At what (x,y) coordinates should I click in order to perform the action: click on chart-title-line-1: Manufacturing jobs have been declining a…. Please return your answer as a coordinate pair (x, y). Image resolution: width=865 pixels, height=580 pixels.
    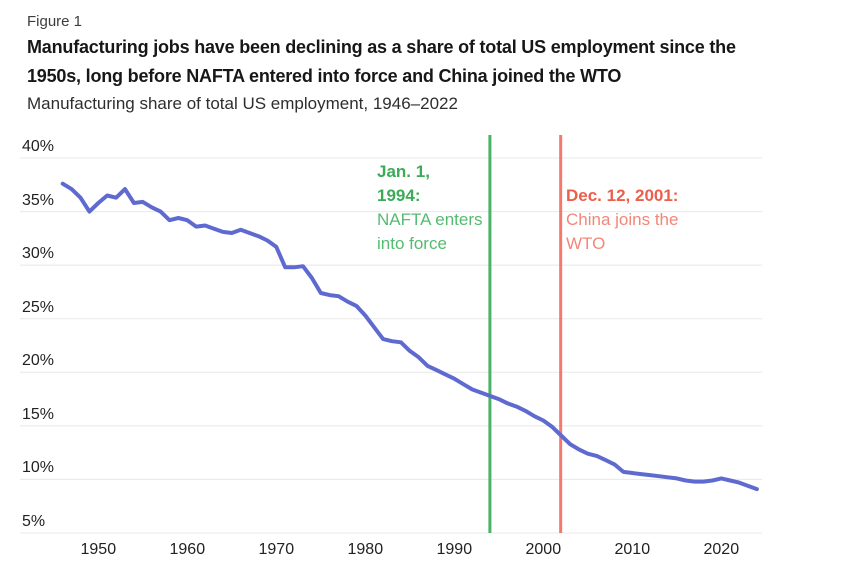
    Looking at the image, I should click on (381, 47).